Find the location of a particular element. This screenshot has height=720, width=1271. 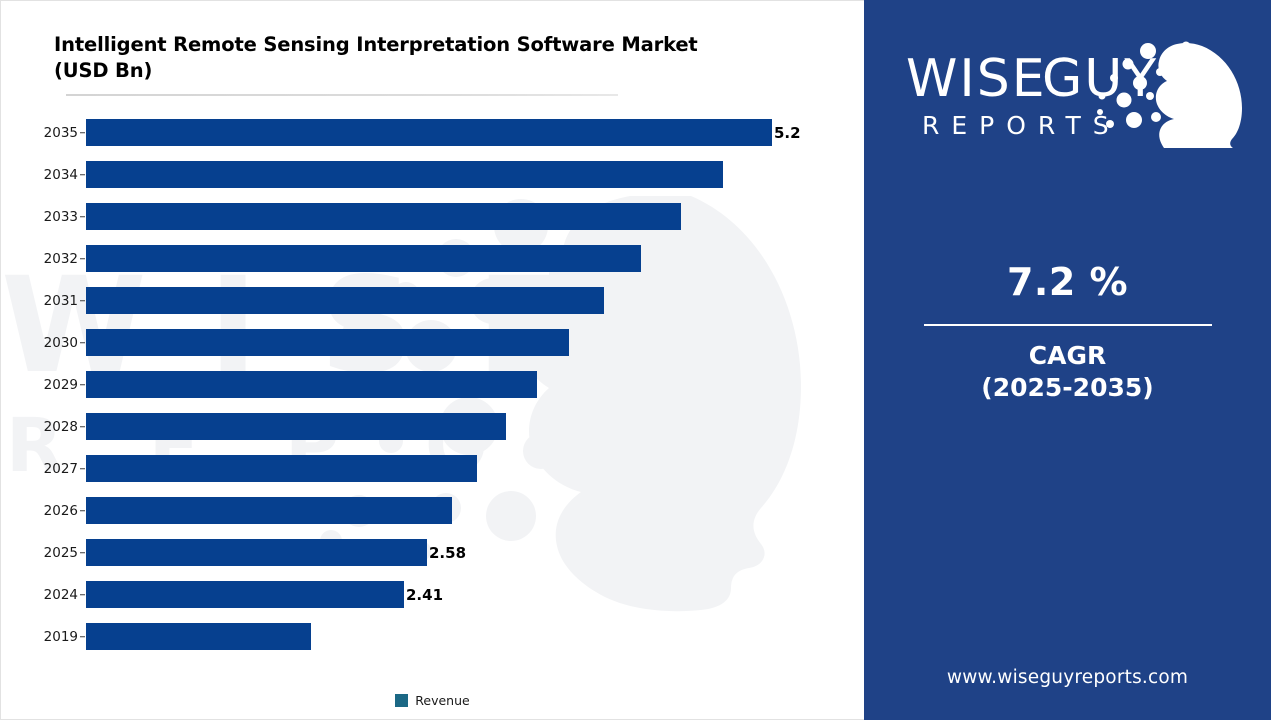

bar-row: 2031 is located at coordinates (324, 300).